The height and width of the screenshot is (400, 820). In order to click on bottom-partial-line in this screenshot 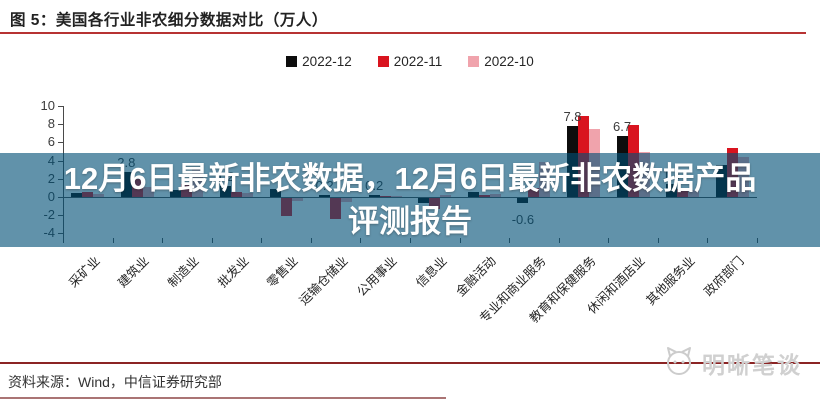, I will do `click(223, 398)`.